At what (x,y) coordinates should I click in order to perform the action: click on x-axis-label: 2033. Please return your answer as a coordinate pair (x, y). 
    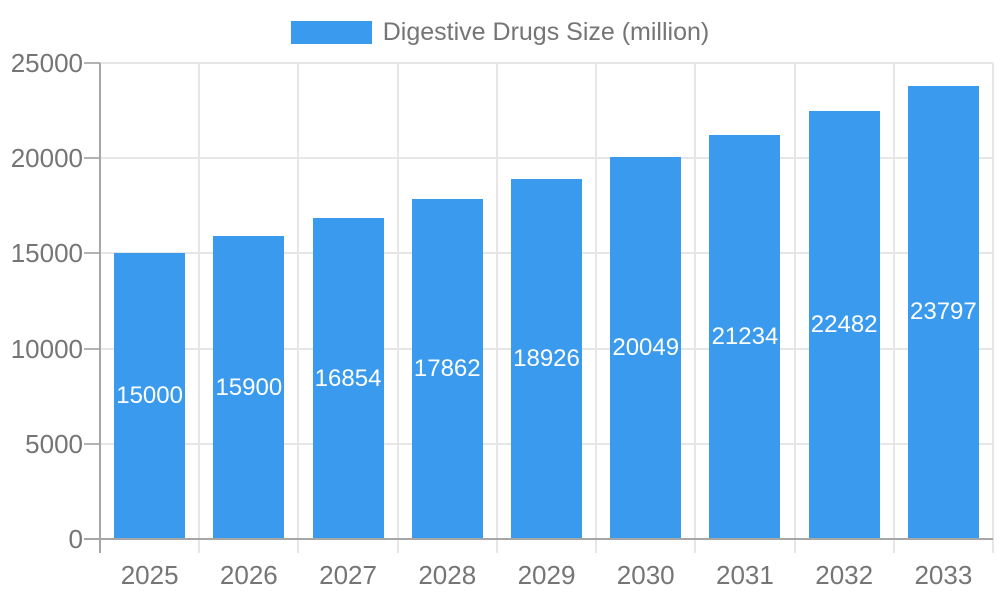
    Looking at the image, I should click on (943, 575).